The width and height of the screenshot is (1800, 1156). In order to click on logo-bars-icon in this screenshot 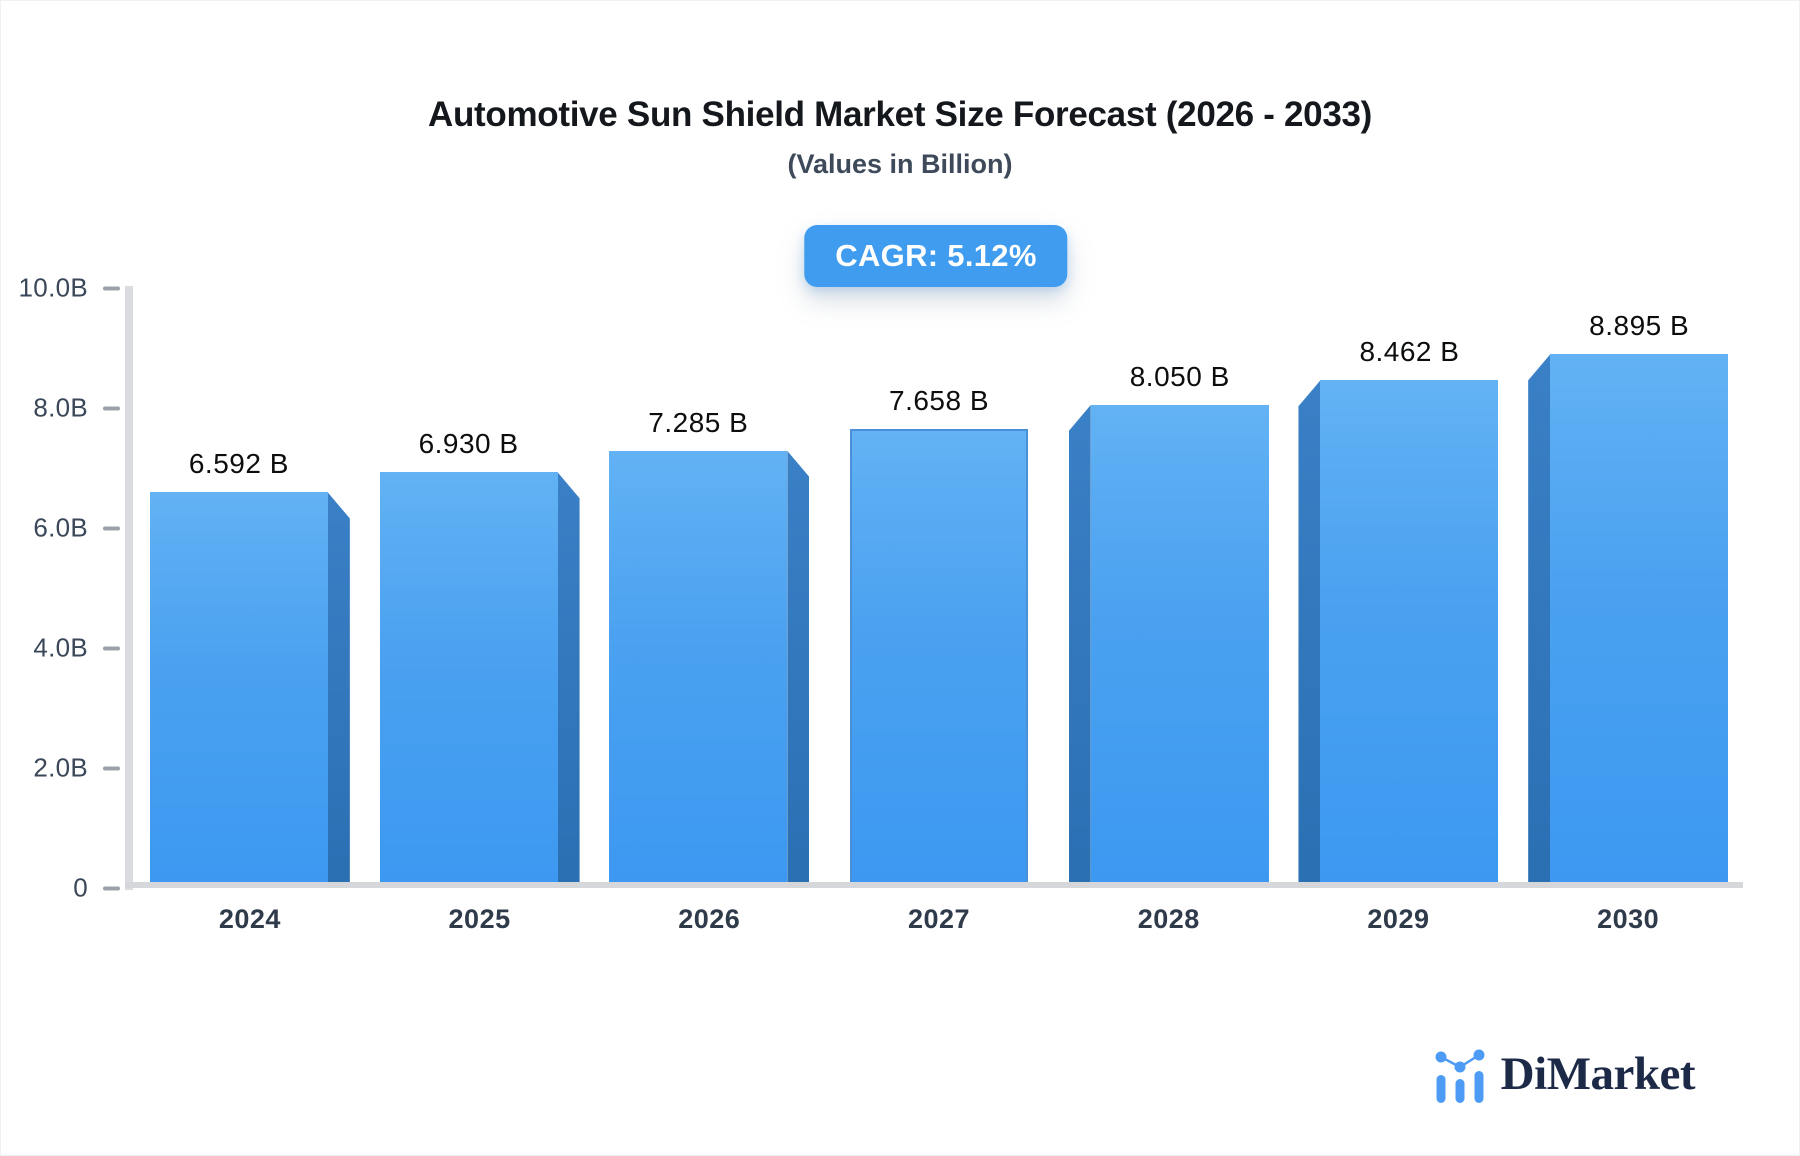, I will do `click(1460, 1076)`.